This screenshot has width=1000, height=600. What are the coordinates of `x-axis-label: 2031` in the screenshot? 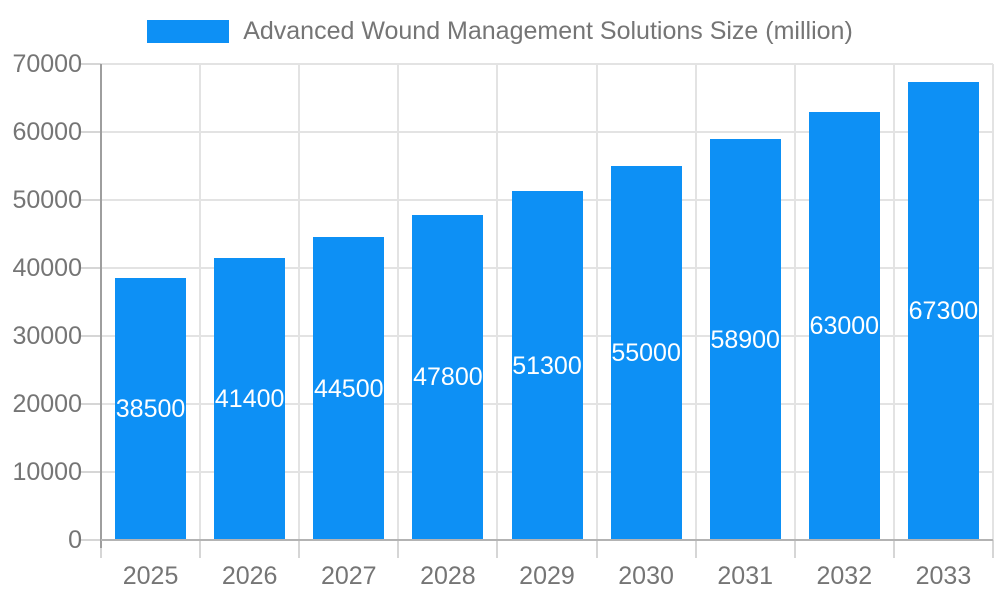 It's located at (745, 576).